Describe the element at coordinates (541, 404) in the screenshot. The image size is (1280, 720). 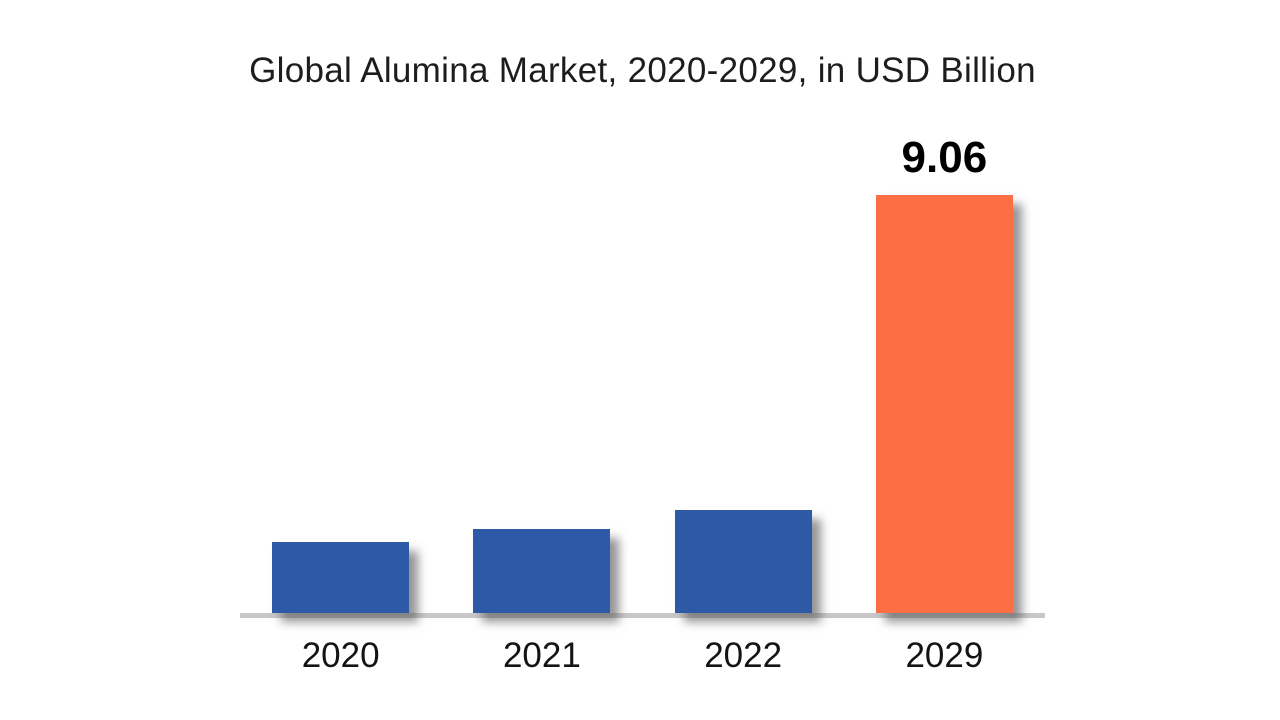
I see `bar-slot-2021` at that location.